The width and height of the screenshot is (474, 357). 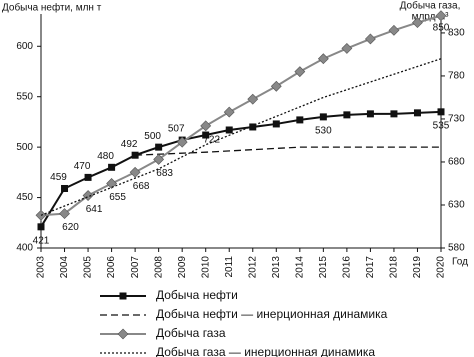 What do you see at coordinates (205, 267) in the screenshot?
I see `x-tick-label: 2010` at bounding box center [205, 267].